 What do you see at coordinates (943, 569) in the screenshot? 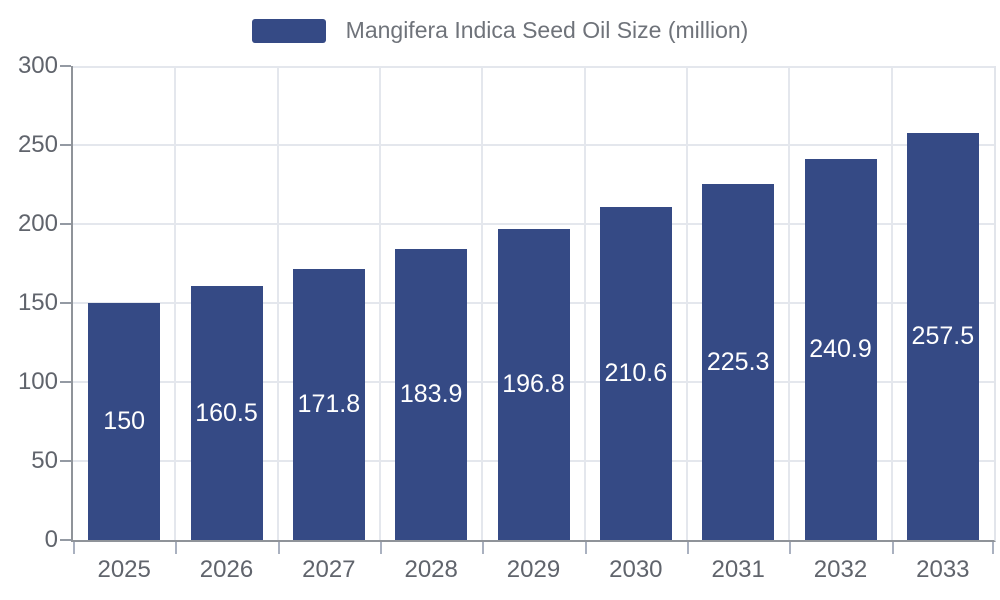
I see `x-axis-tick-label: 2033` at bounding box center [943, 569].